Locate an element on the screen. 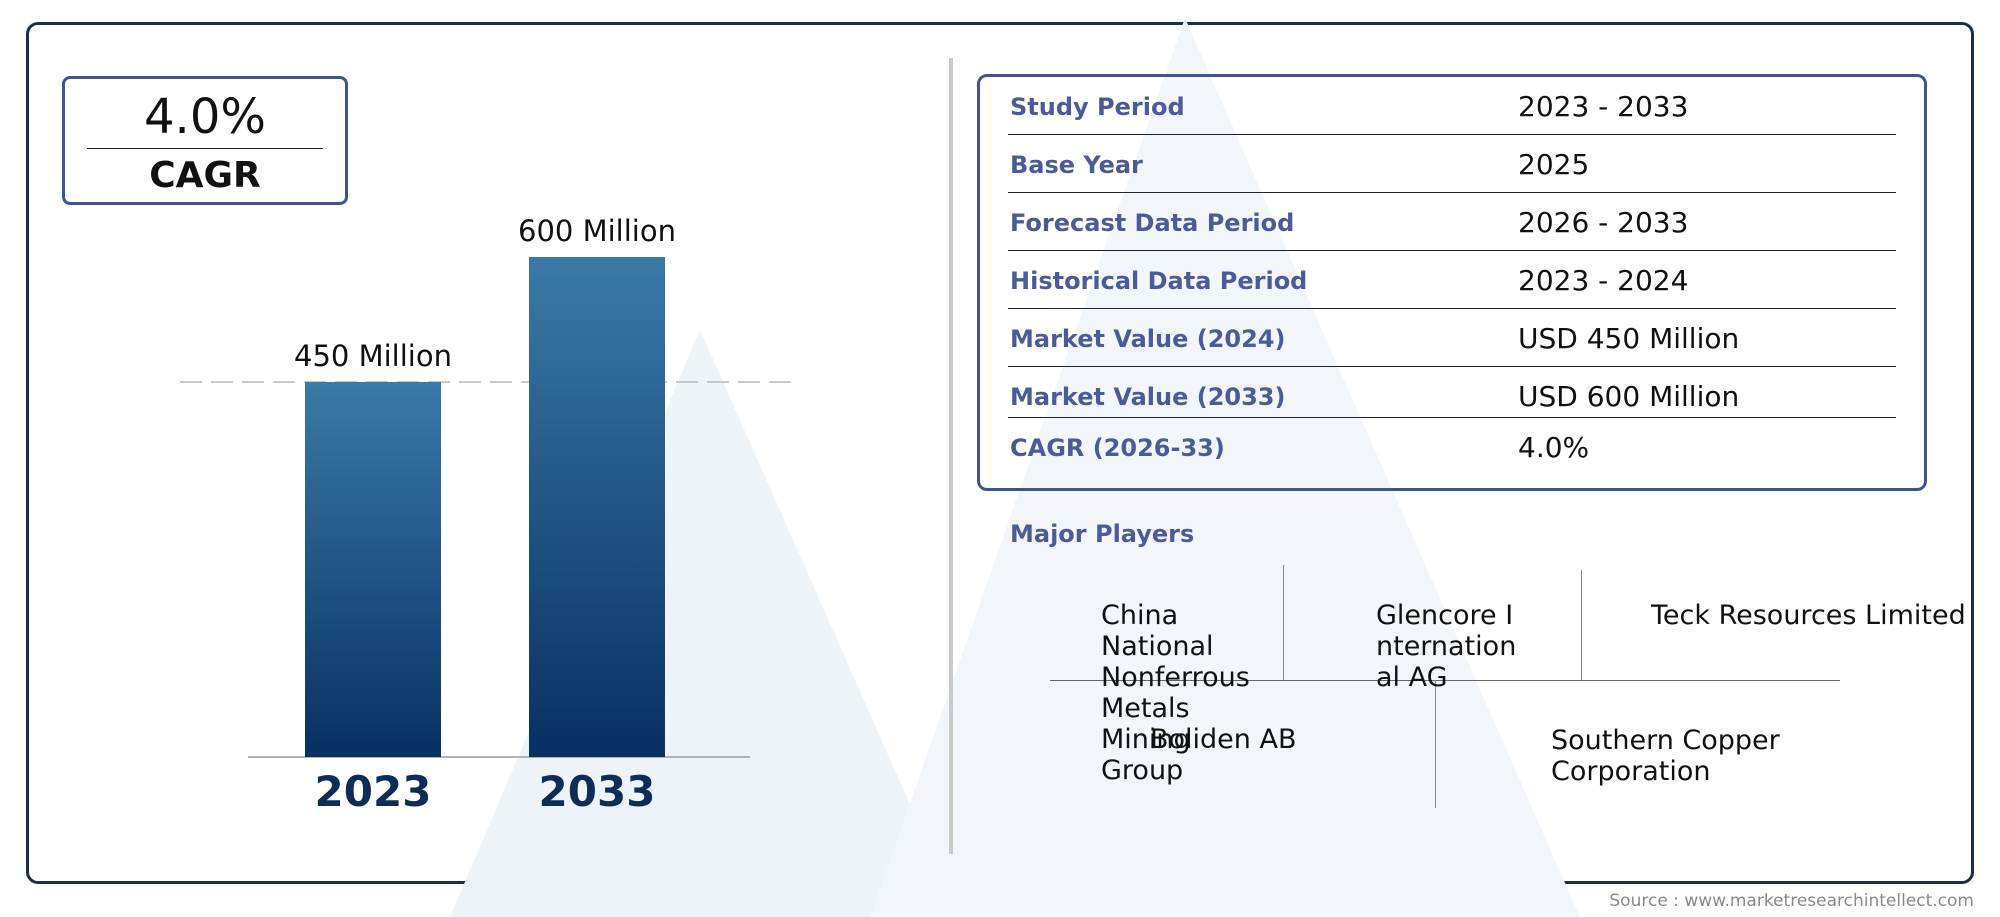 The image size is (2000, 917). summary-row: Base Year 2025 is located at coordinates (1452, 164).